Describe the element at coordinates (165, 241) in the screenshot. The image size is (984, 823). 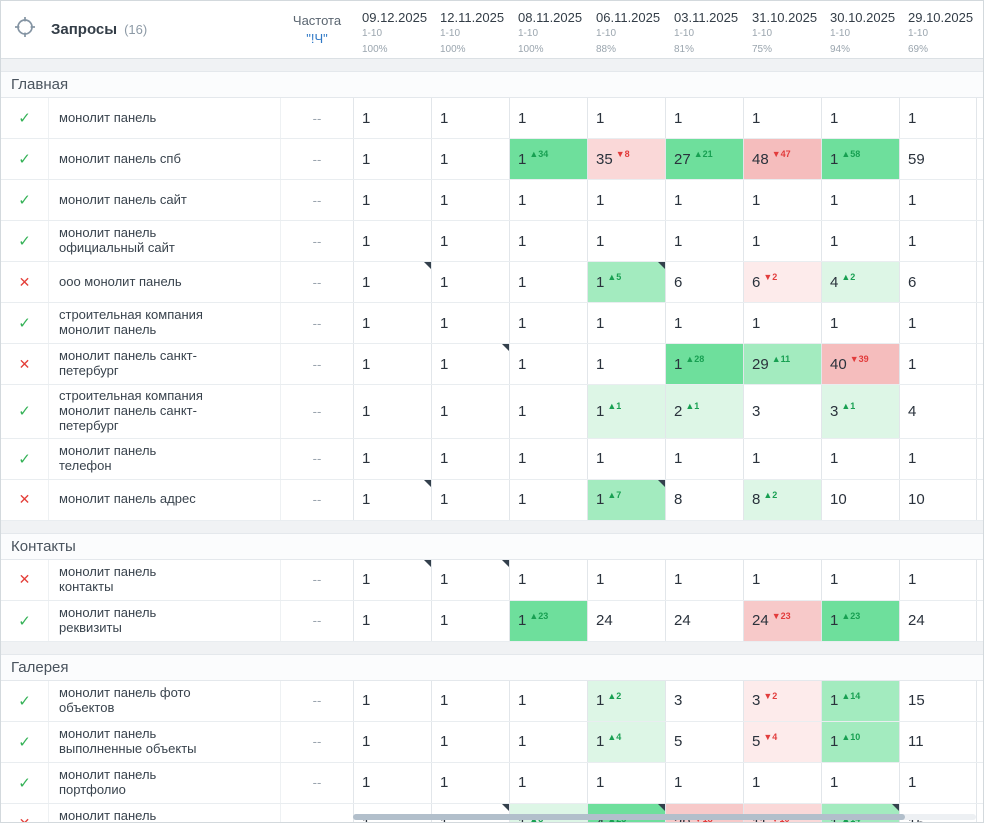
I see `query-cell: монолит панель официальный сайт` at that location.